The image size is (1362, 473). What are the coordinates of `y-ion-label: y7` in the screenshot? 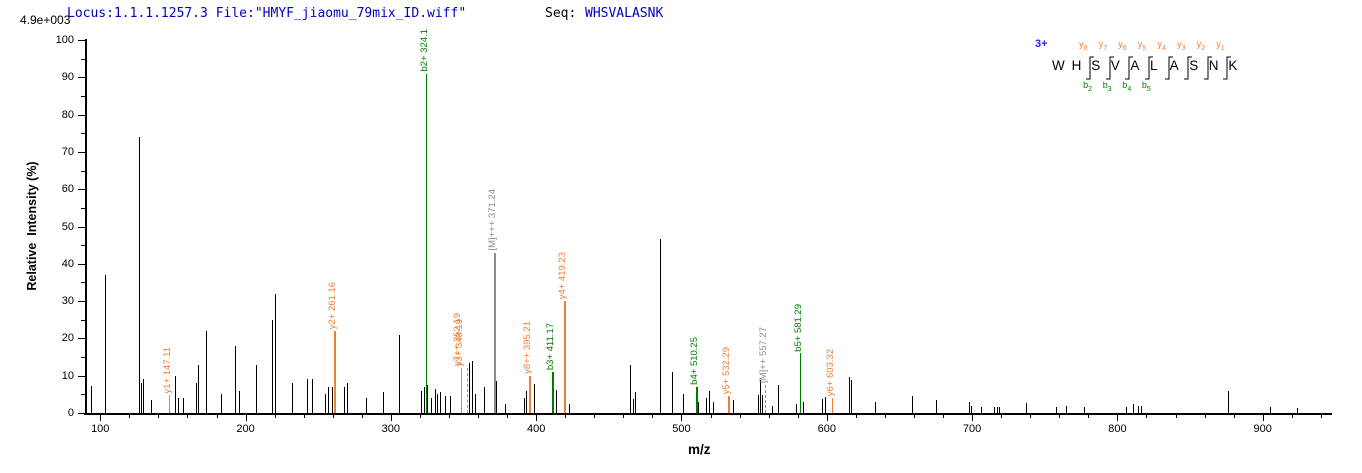 It's located at (1103, 45).